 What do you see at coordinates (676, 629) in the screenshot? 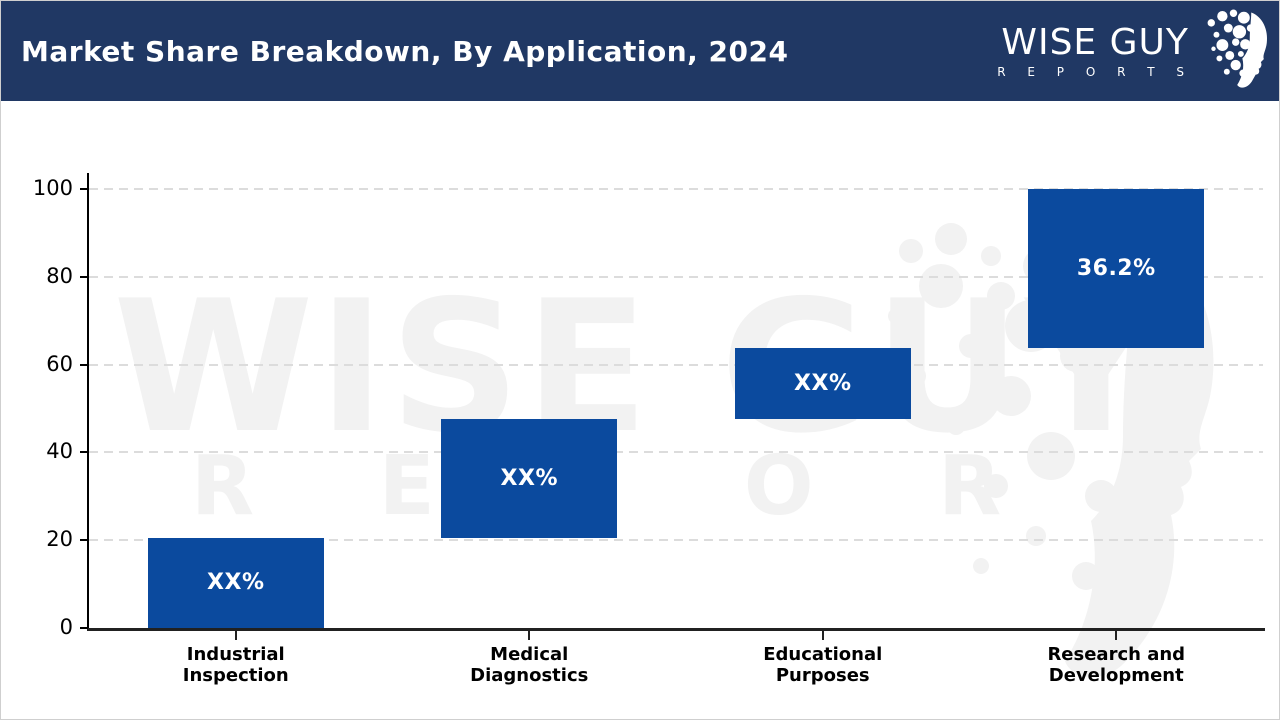
I see `x-axis-line` at bounding box center [676, 629].